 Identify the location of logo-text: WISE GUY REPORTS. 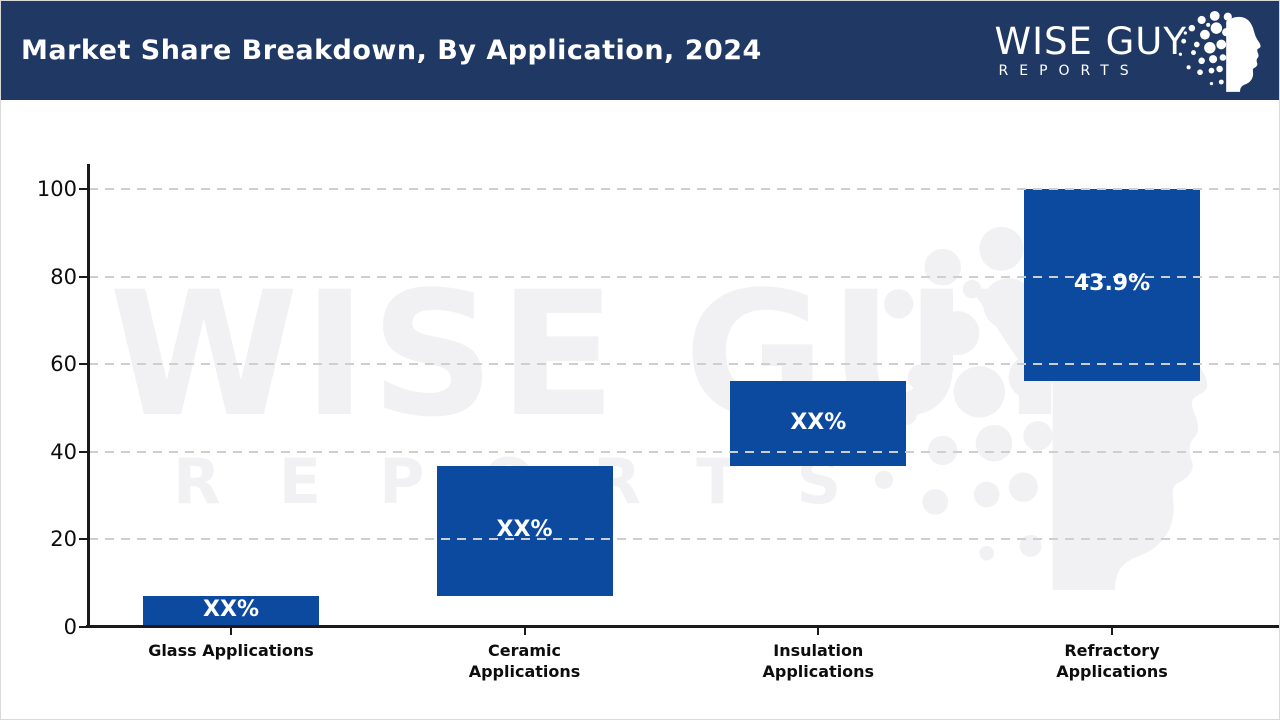
(1090, 50).